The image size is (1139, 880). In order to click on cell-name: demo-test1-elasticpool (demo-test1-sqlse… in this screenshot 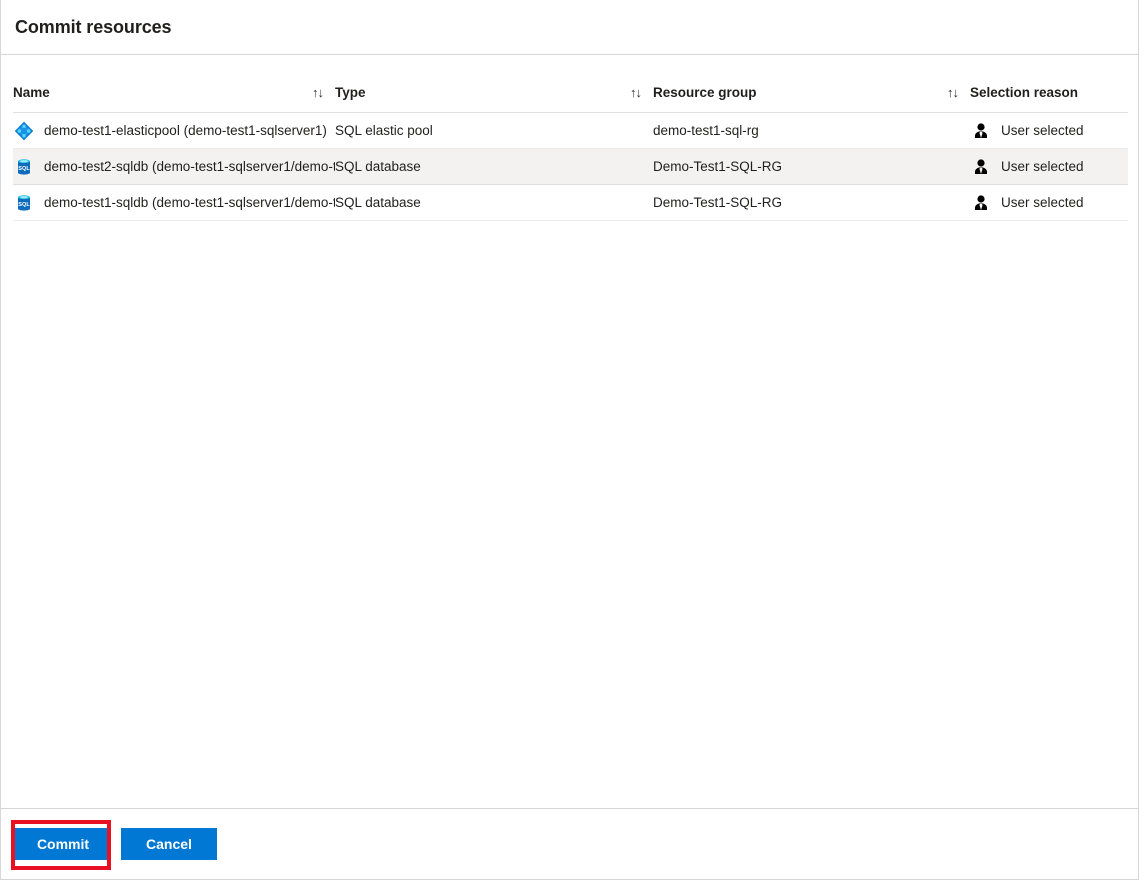, I will do `click(174, 130)`.